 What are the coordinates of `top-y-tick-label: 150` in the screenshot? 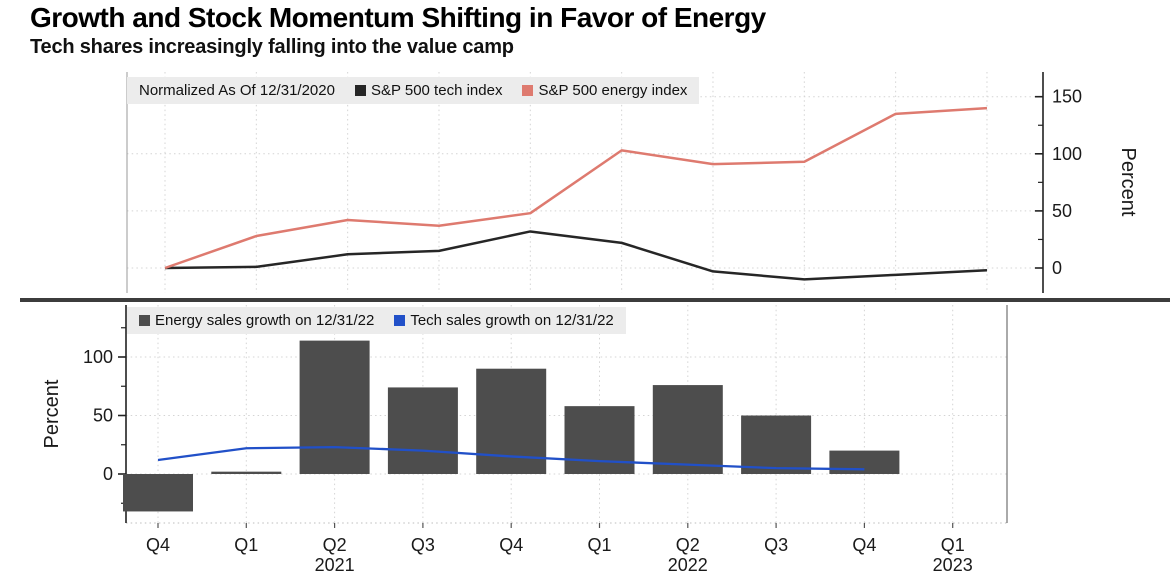 It's located at (1067, 97).